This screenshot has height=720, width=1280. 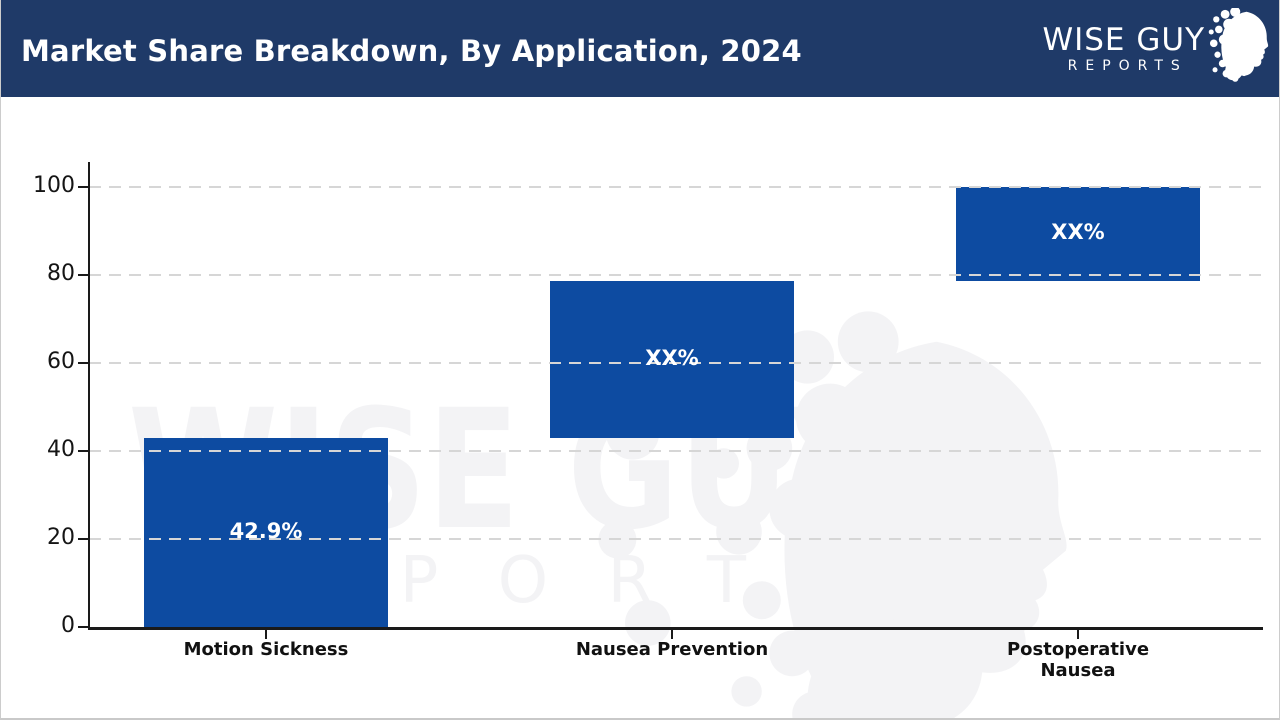 I want to click on bar-value-label: 42.9%, so click(x=266, y=530).